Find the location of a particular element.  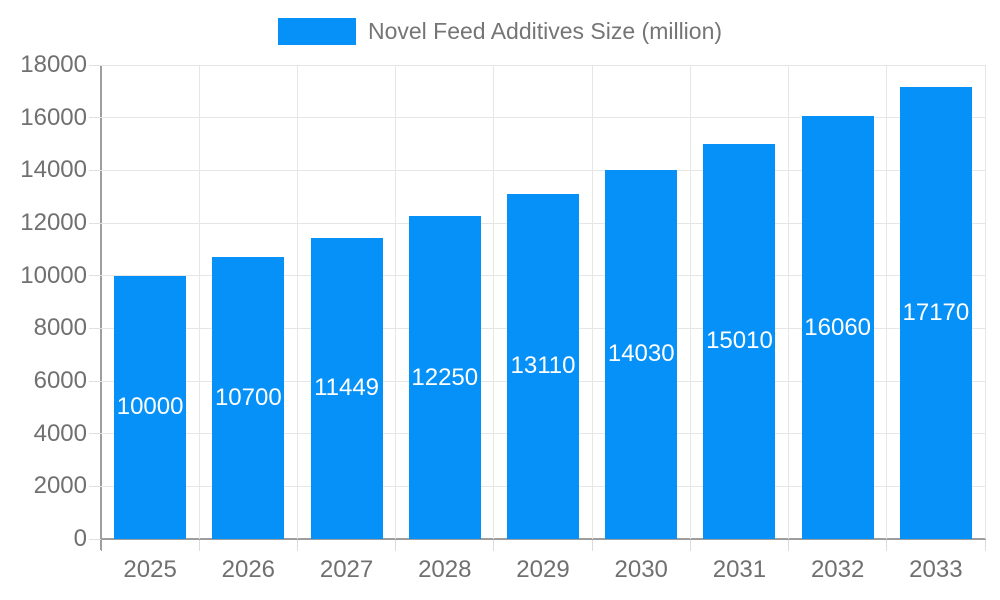

legend-label: Novel Feed Additives Size (million) is located at coordinates (545, 30).